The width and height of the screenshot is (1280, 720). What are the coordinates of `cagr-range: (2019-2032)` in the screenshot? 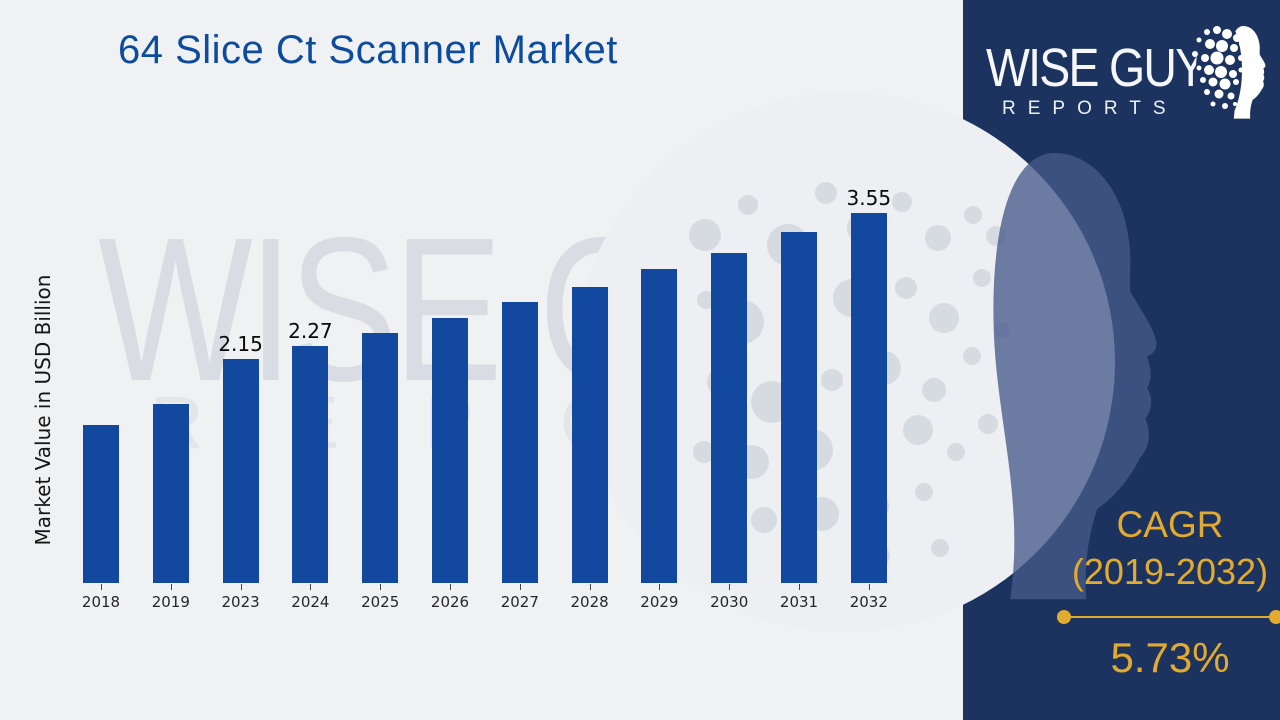 It's located at (1170, 571).